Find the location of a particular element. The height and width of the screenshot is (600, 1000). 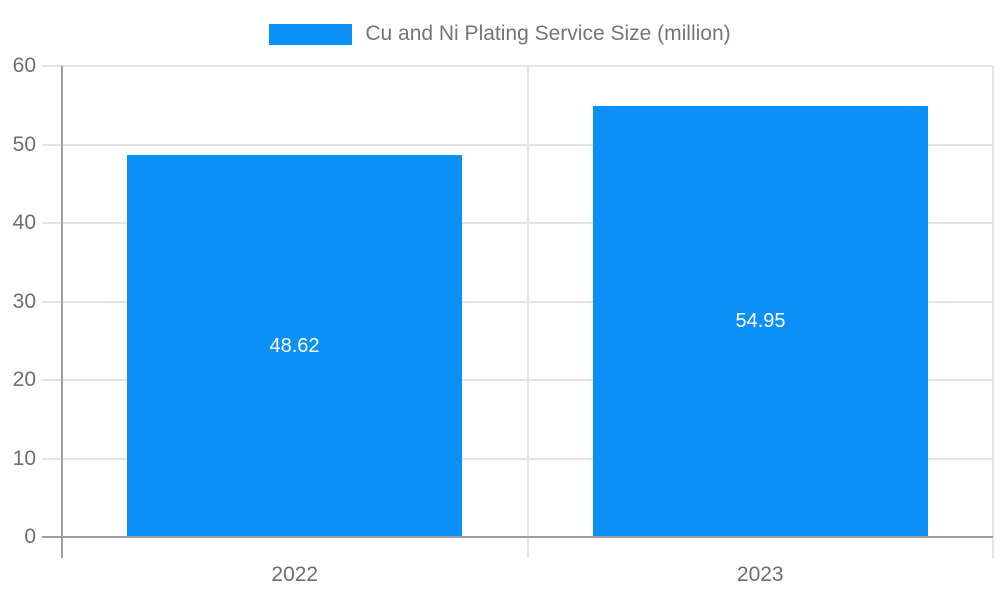

x-axis-label-2022: 2022 is located at coordinates (295, 574).